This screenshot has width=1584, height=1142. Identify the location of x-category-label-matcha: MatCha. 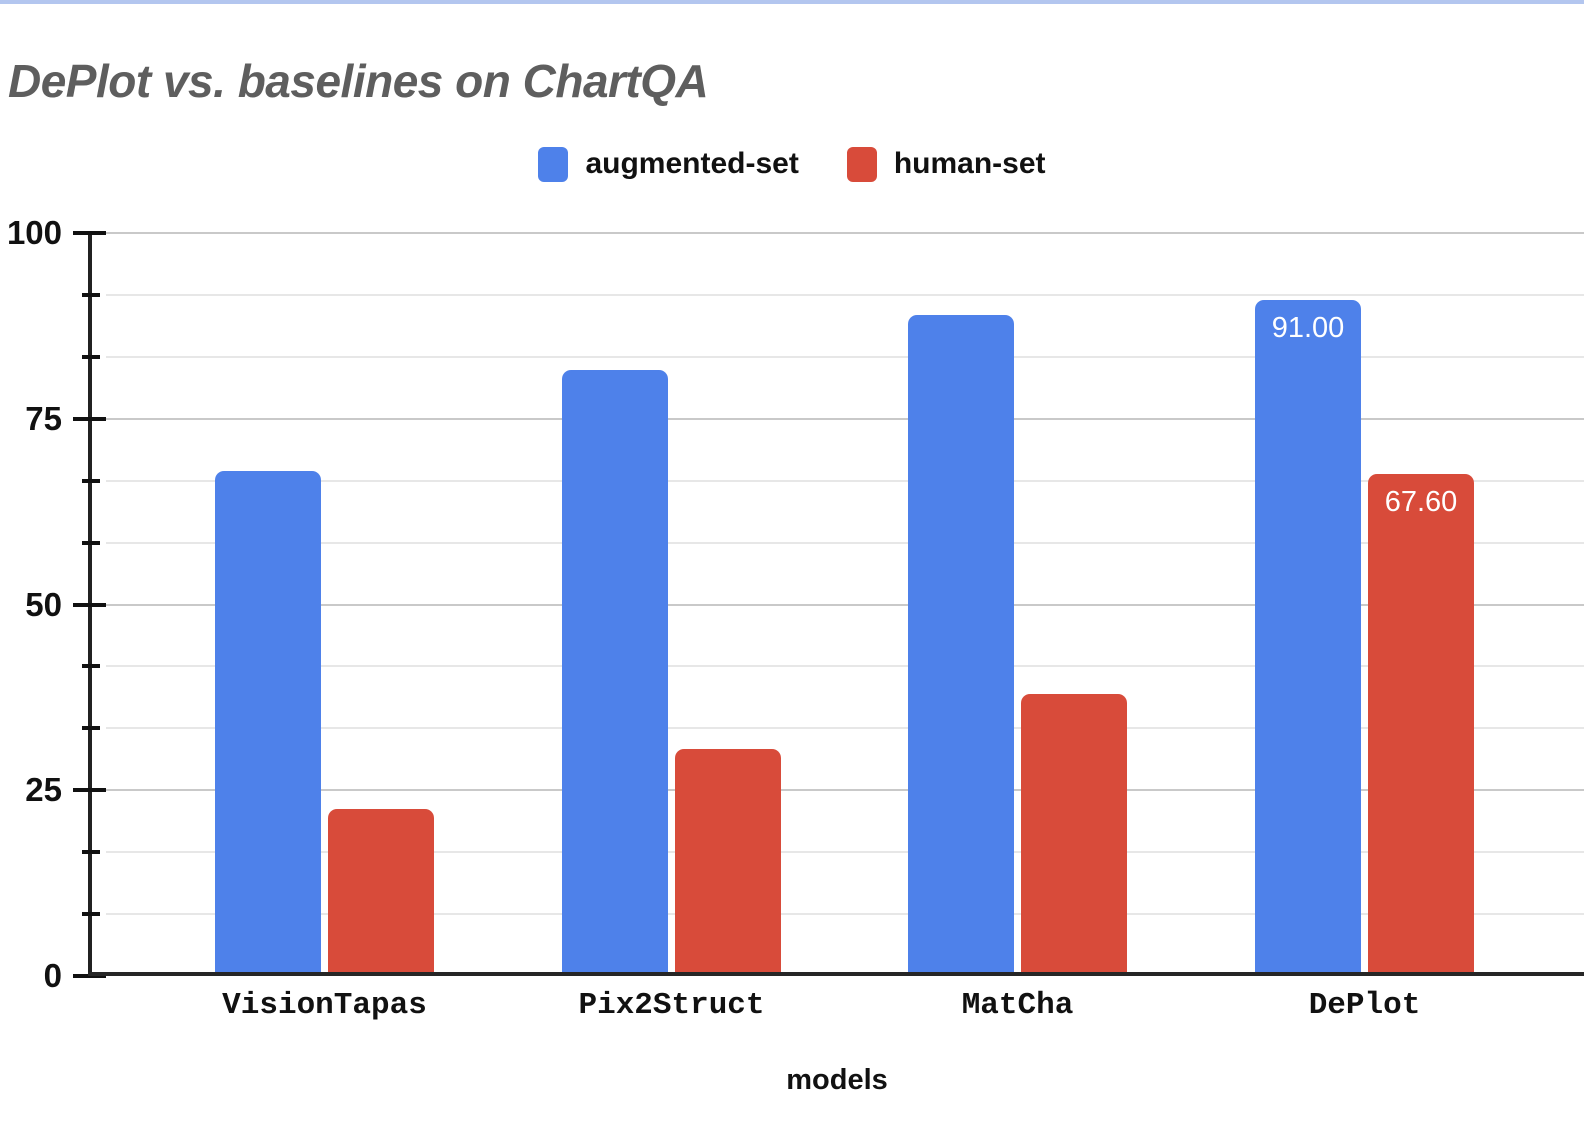
(1017, 1005).